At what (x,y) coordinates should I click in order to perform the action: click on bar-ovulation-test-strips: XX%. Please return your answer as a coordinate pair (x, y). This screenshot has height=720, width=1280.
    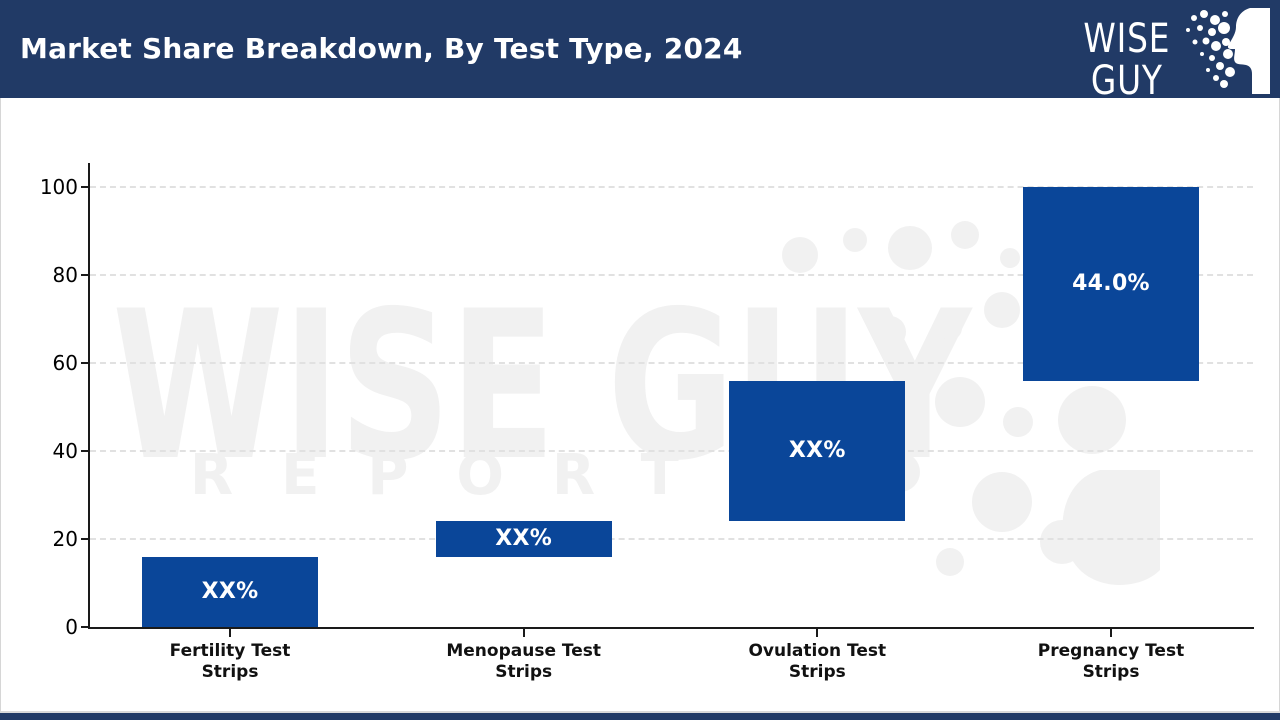
    Looking at the image, I should click on (817, 451).